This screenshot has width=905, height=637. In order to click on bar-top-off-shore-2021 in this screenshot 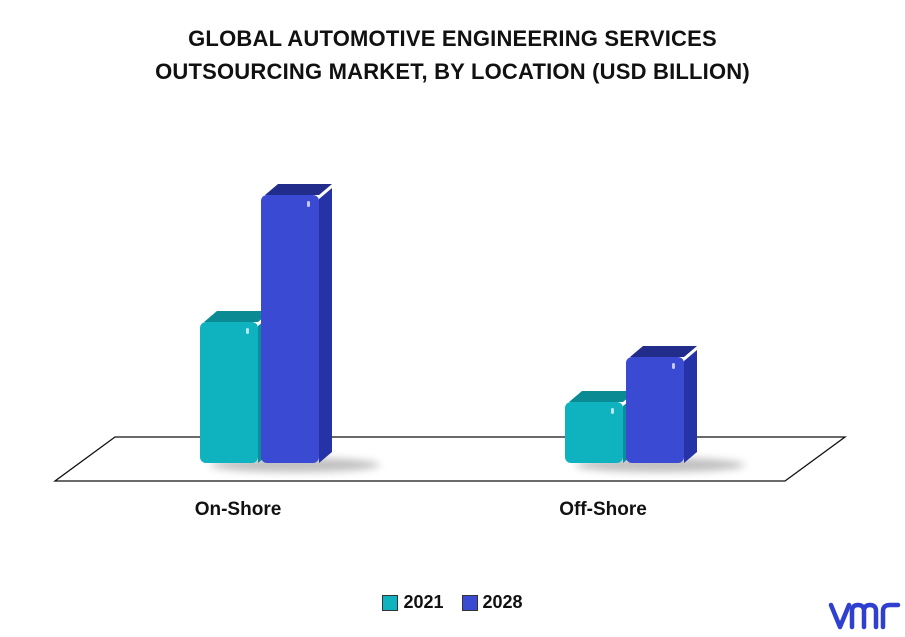, I will do `click(602, 396)`.